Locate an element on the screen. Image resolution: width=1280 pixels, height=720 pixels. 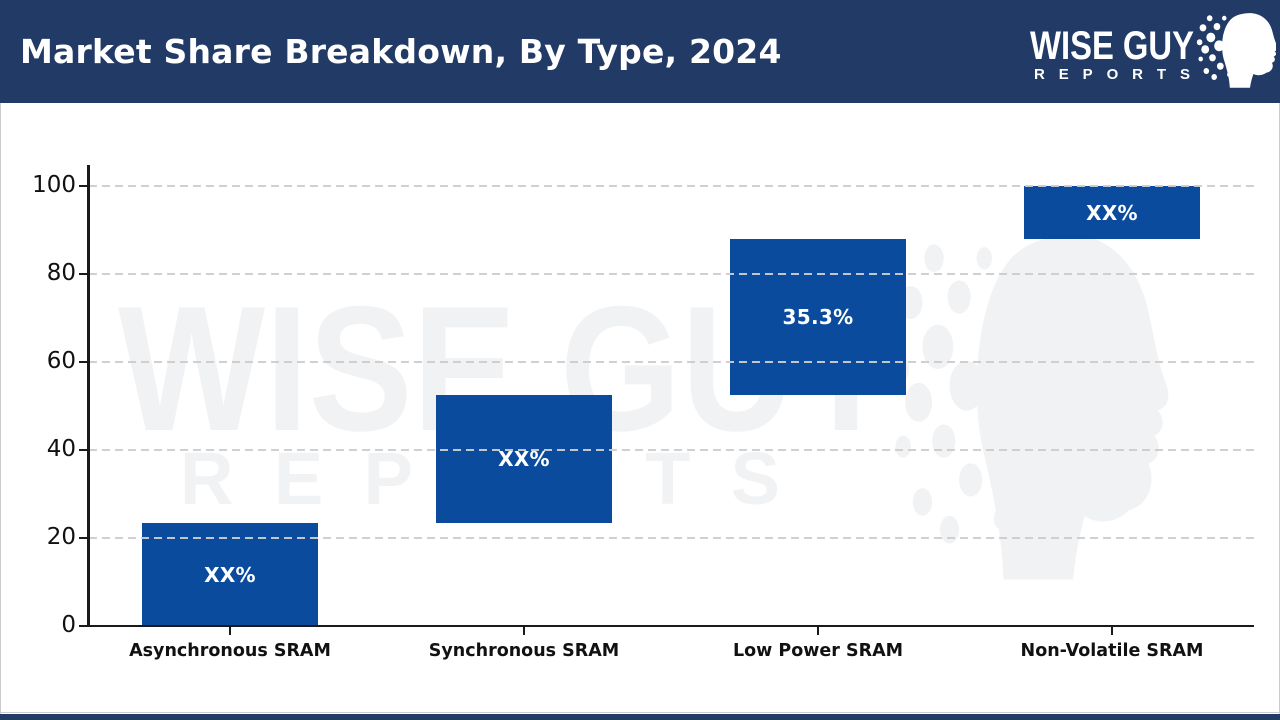
x-category-label: Low Power SRAM is located at coordinates (818, 651).